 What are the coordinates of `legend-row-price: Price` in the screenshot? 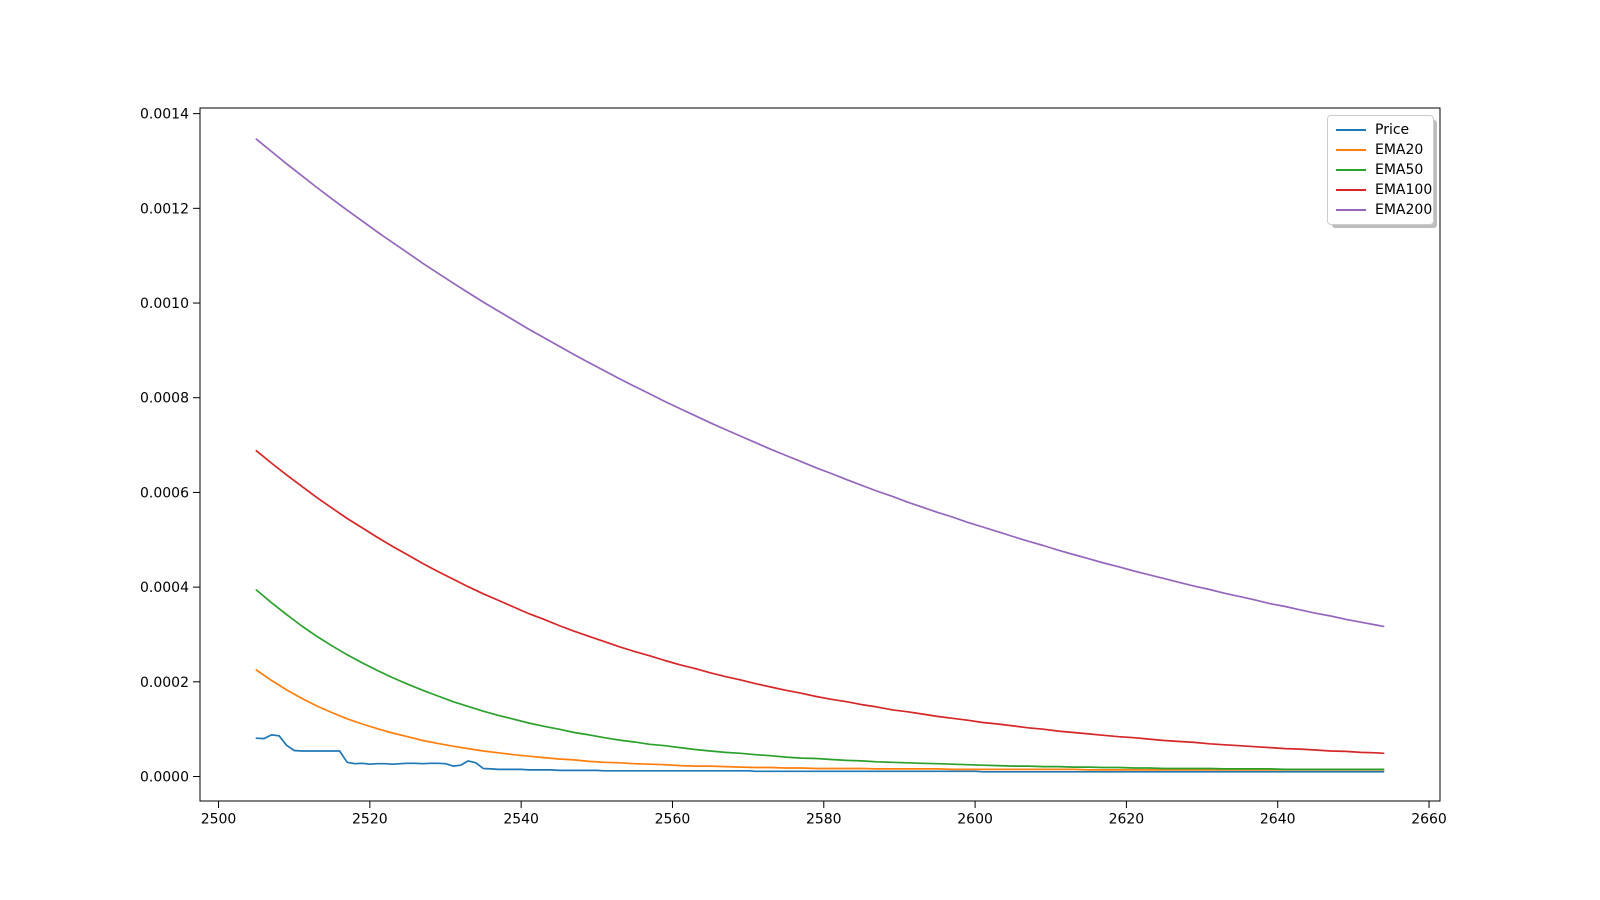 It's located at (1381, 130).